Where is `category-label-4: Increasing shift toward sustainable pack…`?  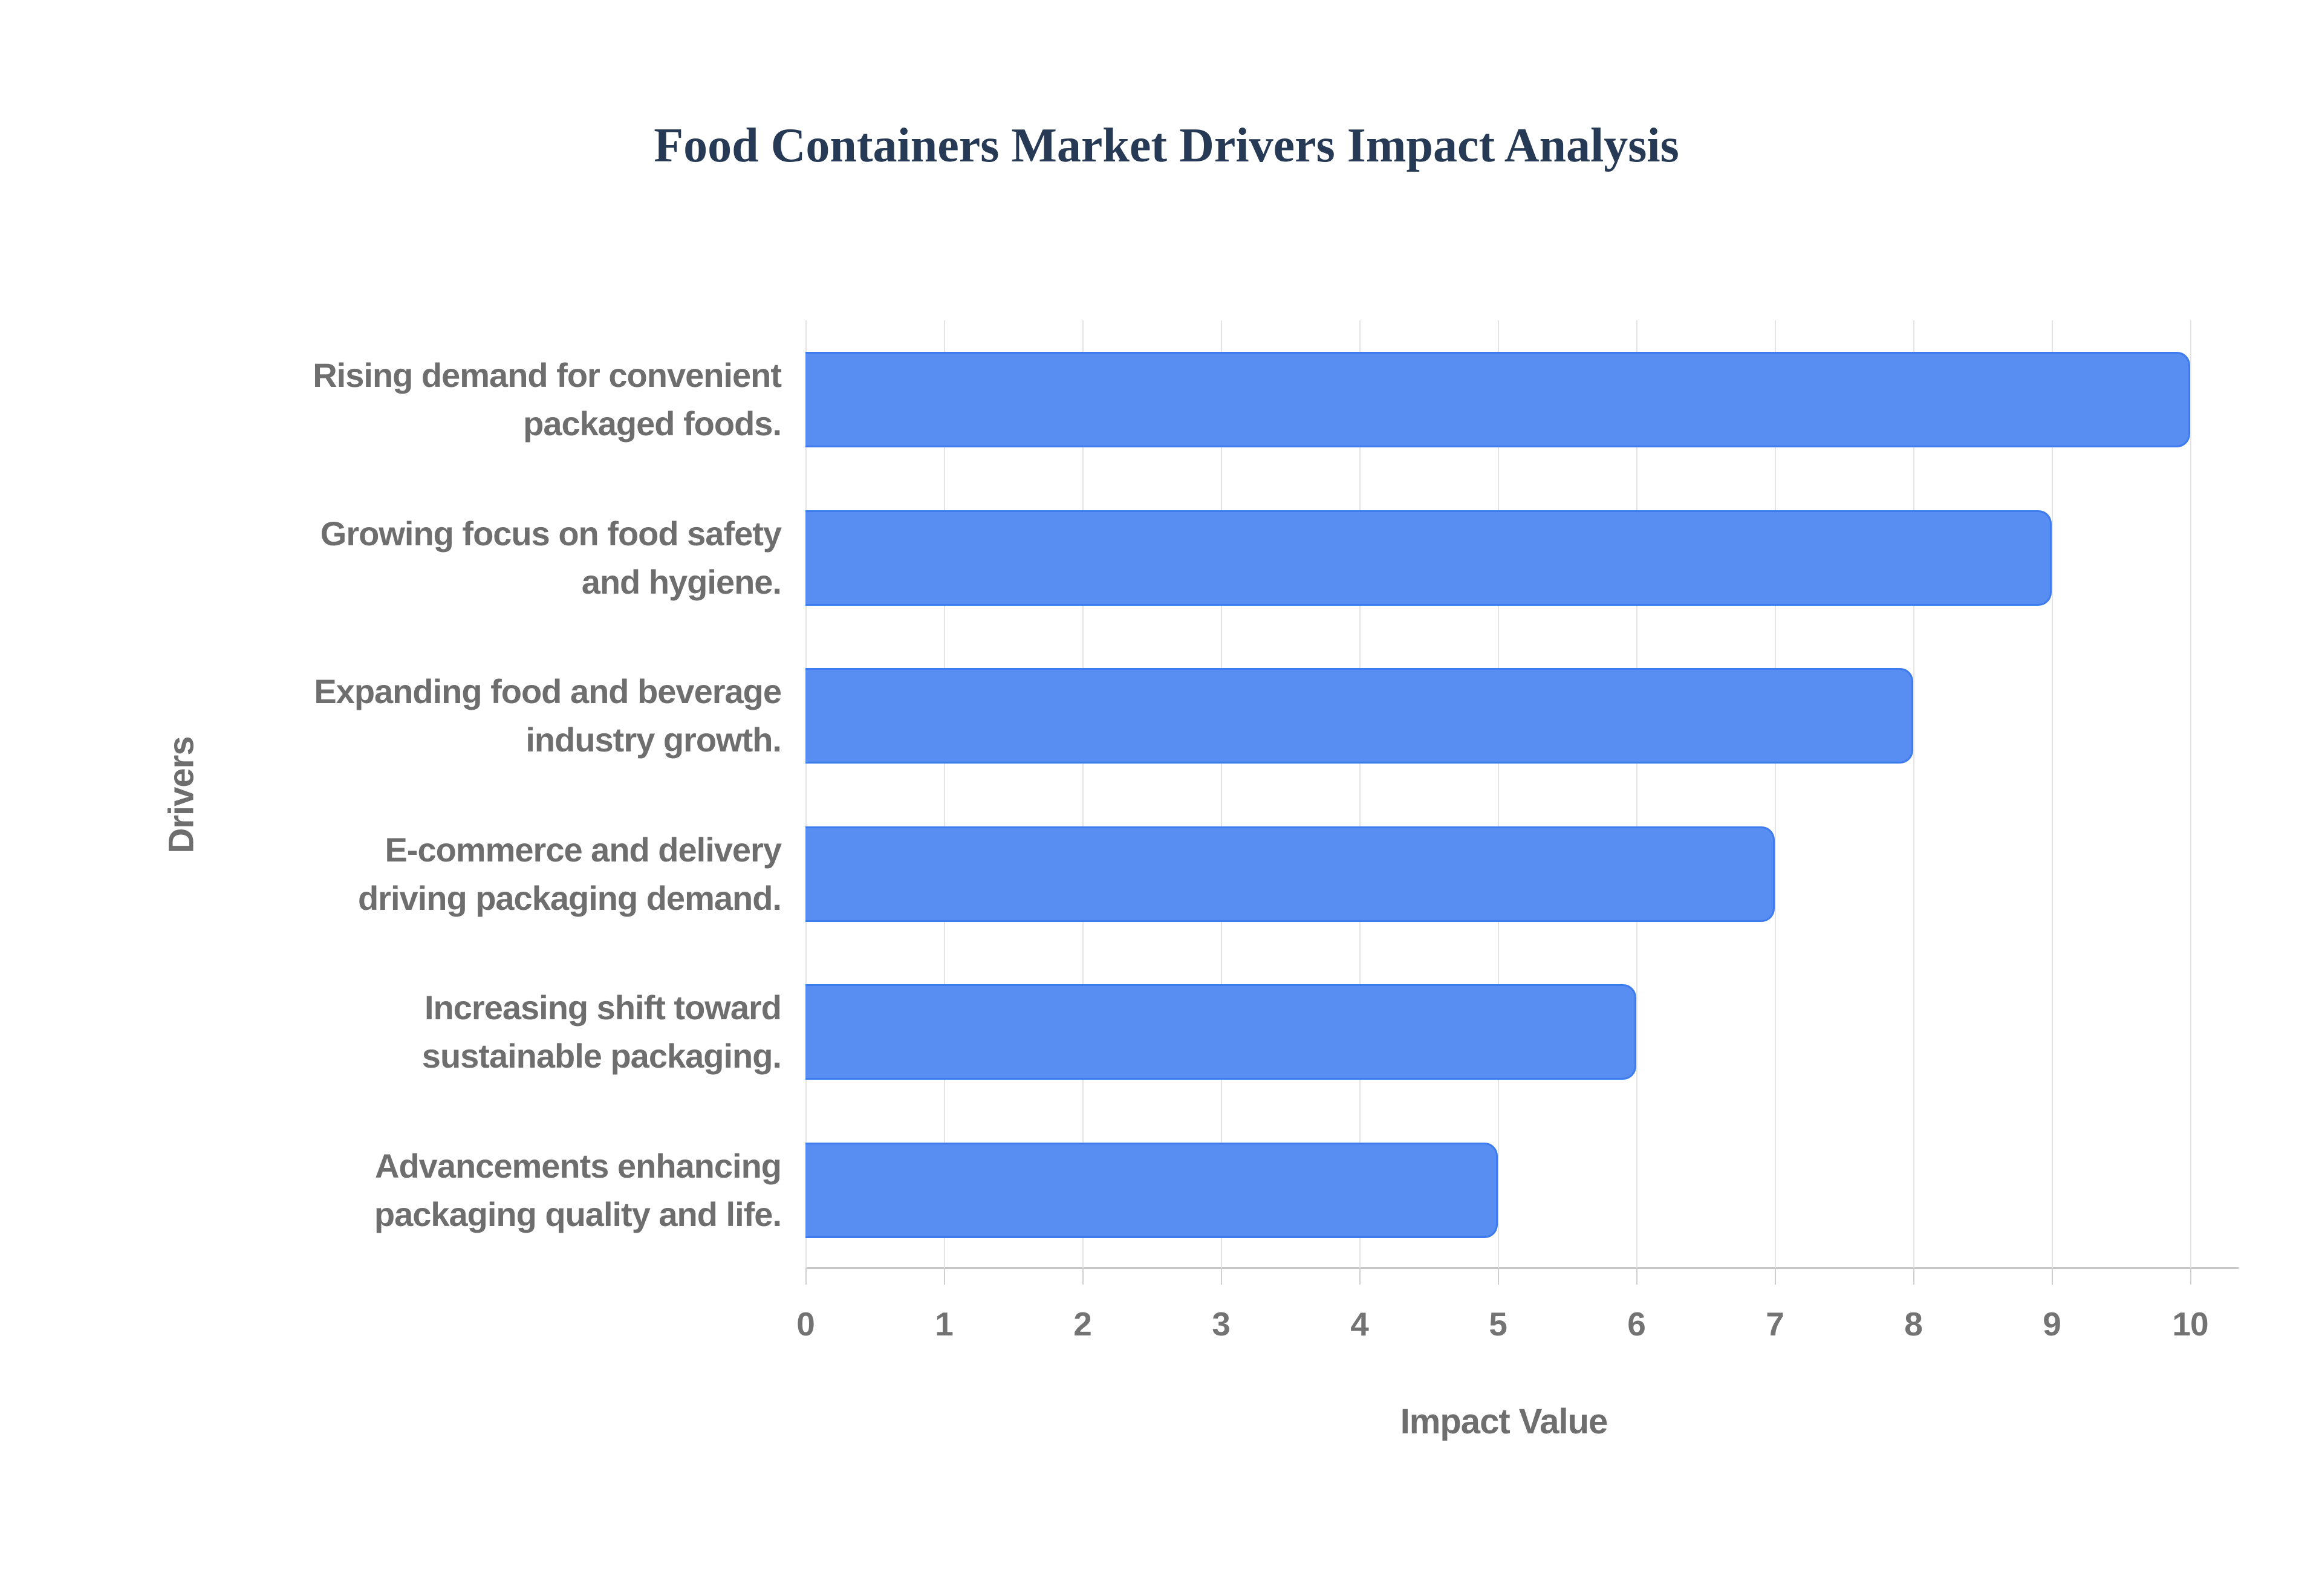 category-label-4: Increasing shift toward sustainable pack… is located at coordinates (601, 1031).